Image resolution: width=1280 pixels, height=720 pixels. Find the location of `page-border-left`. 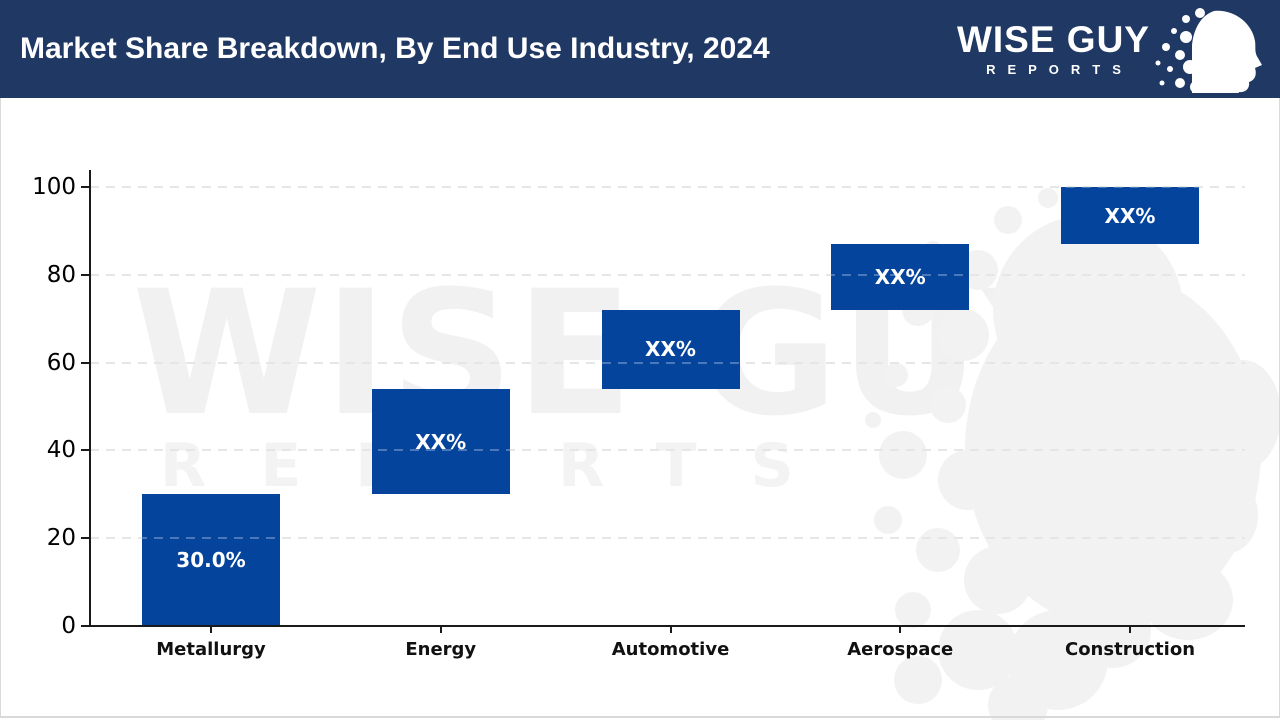

page-border-left is located at coordinates (0, 408).